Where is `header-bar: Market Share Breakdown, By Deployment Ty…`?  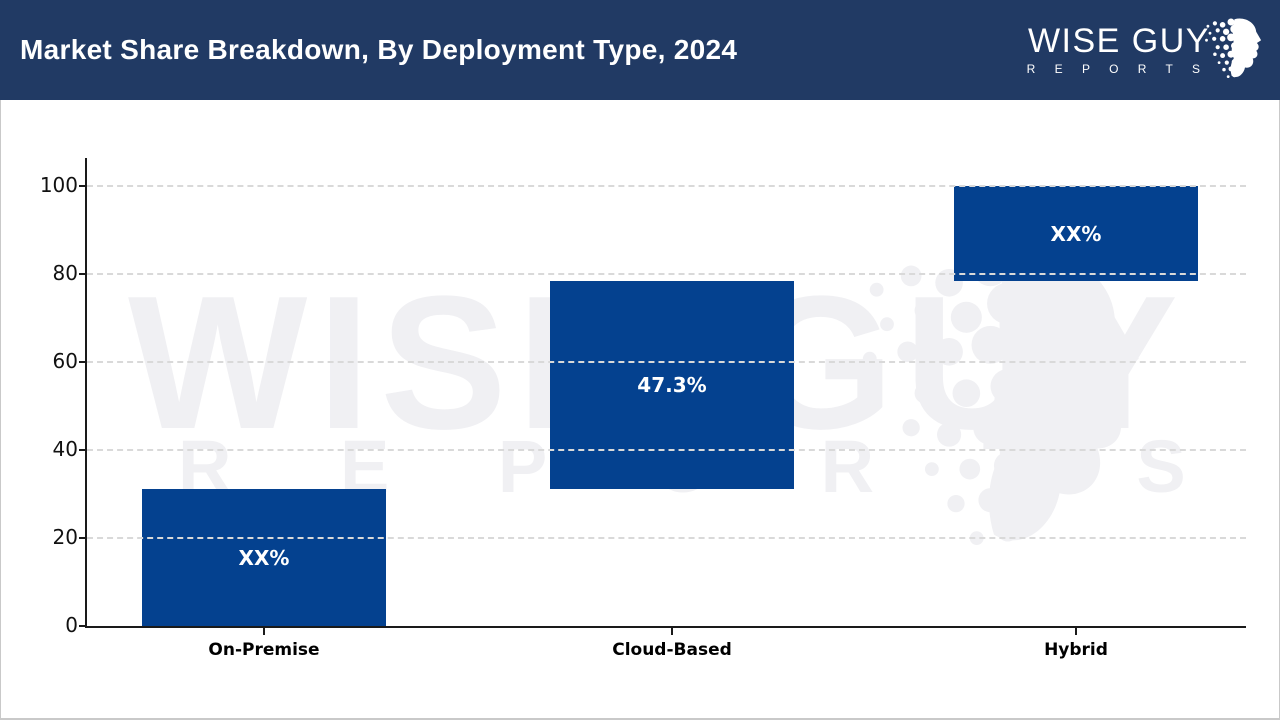
header-bar: Market Share Breakdown, By Deployment Ty… is located at coordinates (640, 50).